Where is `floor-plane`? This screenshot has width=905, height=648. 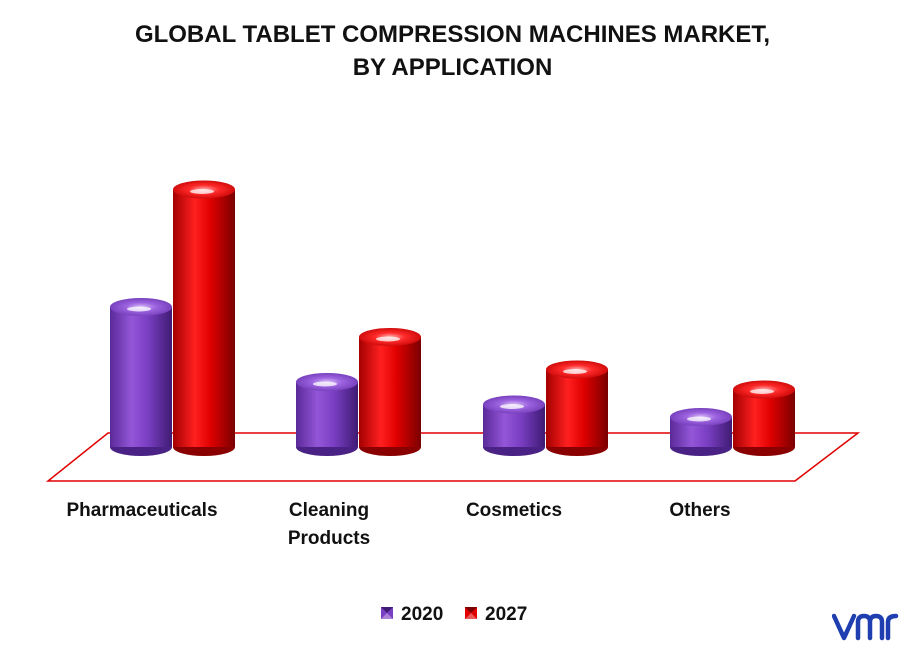 floor-plane is located at coordinates (453, 457).